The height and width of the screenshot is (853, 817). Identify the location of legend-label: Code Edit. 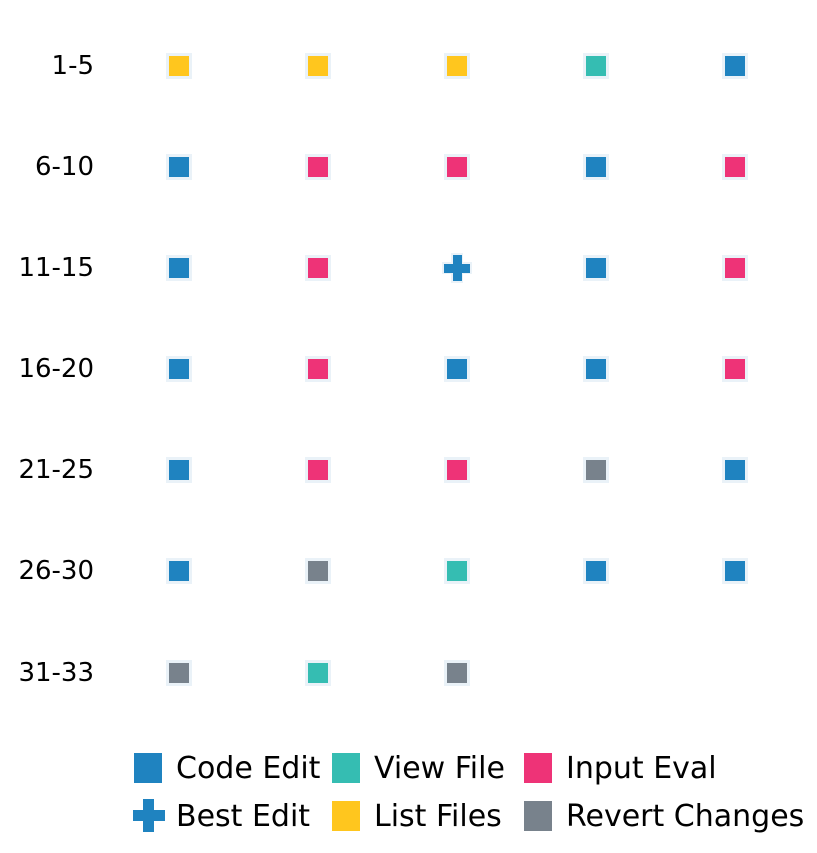
(248, 768).